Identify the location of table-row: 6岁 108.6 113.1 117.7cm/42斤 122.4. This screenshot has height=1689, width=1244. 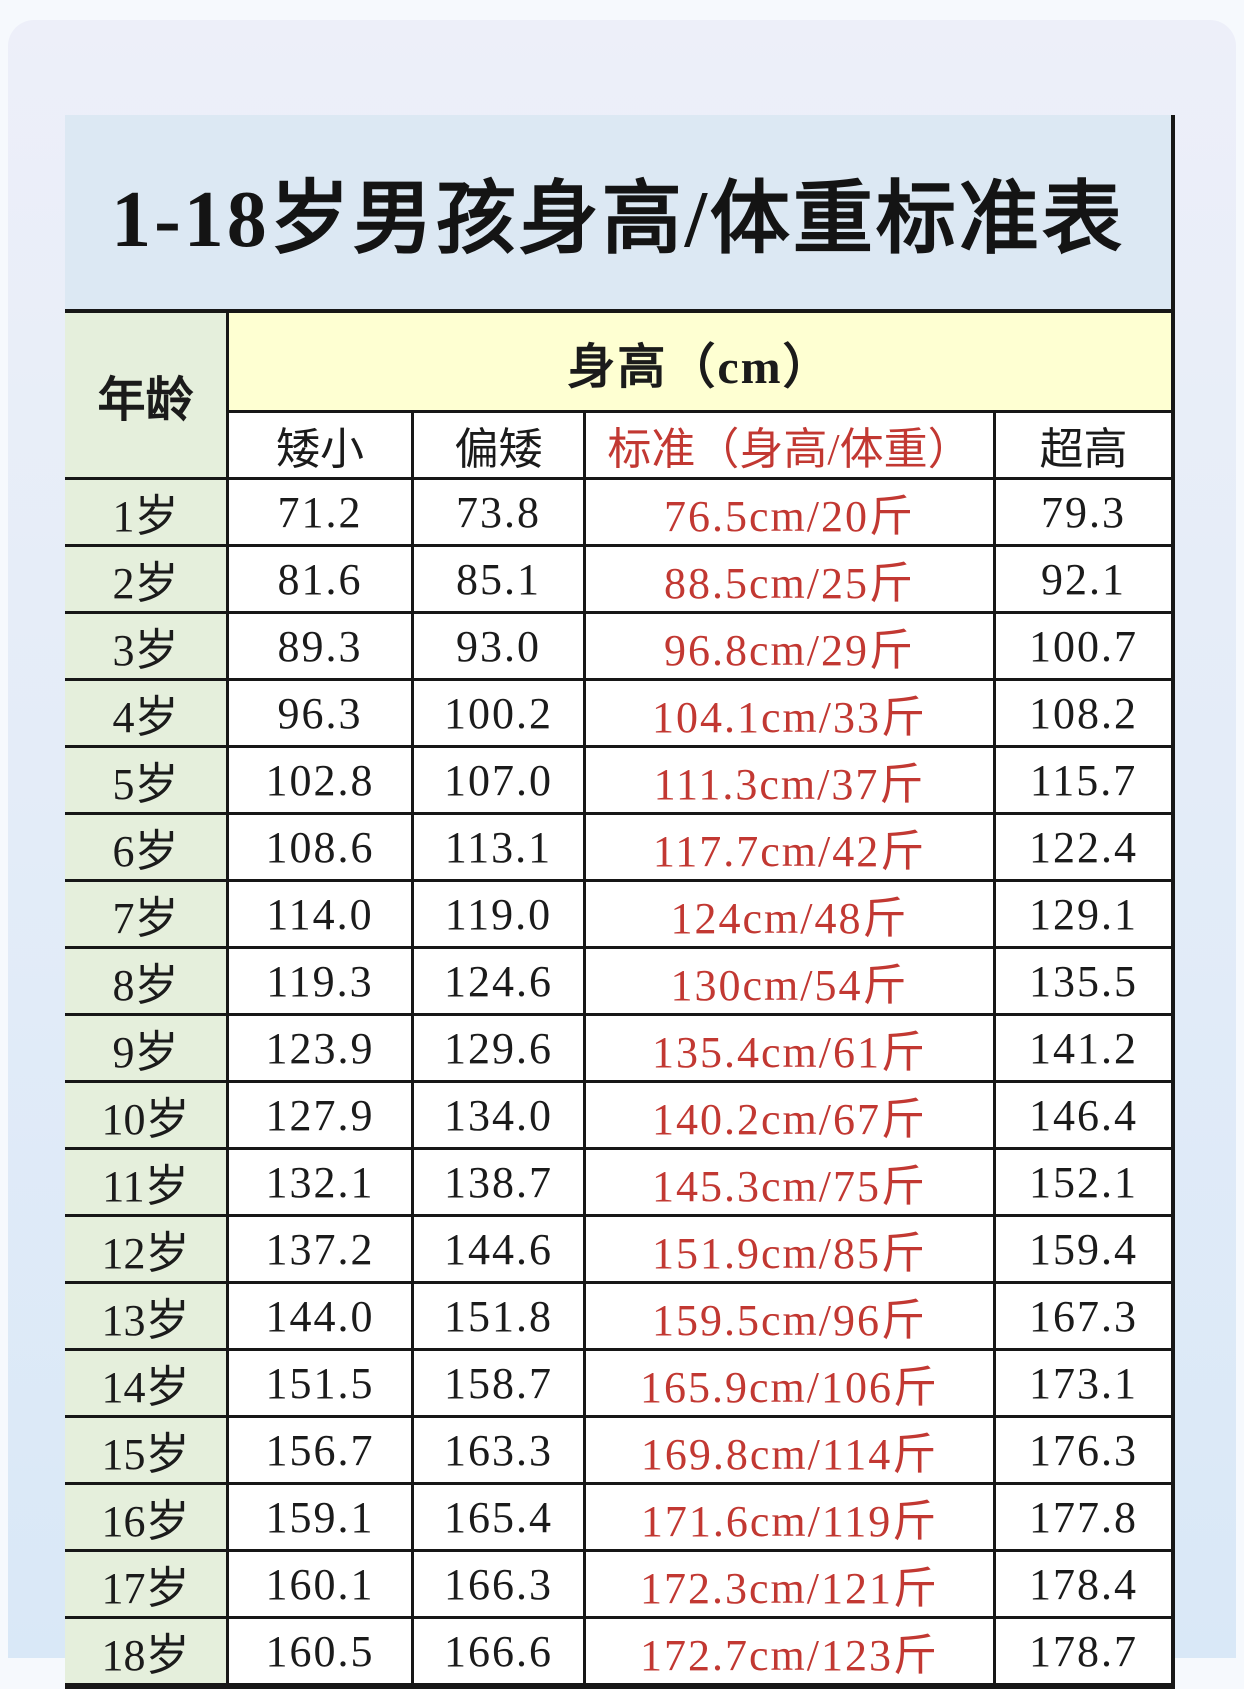
(620, 848).